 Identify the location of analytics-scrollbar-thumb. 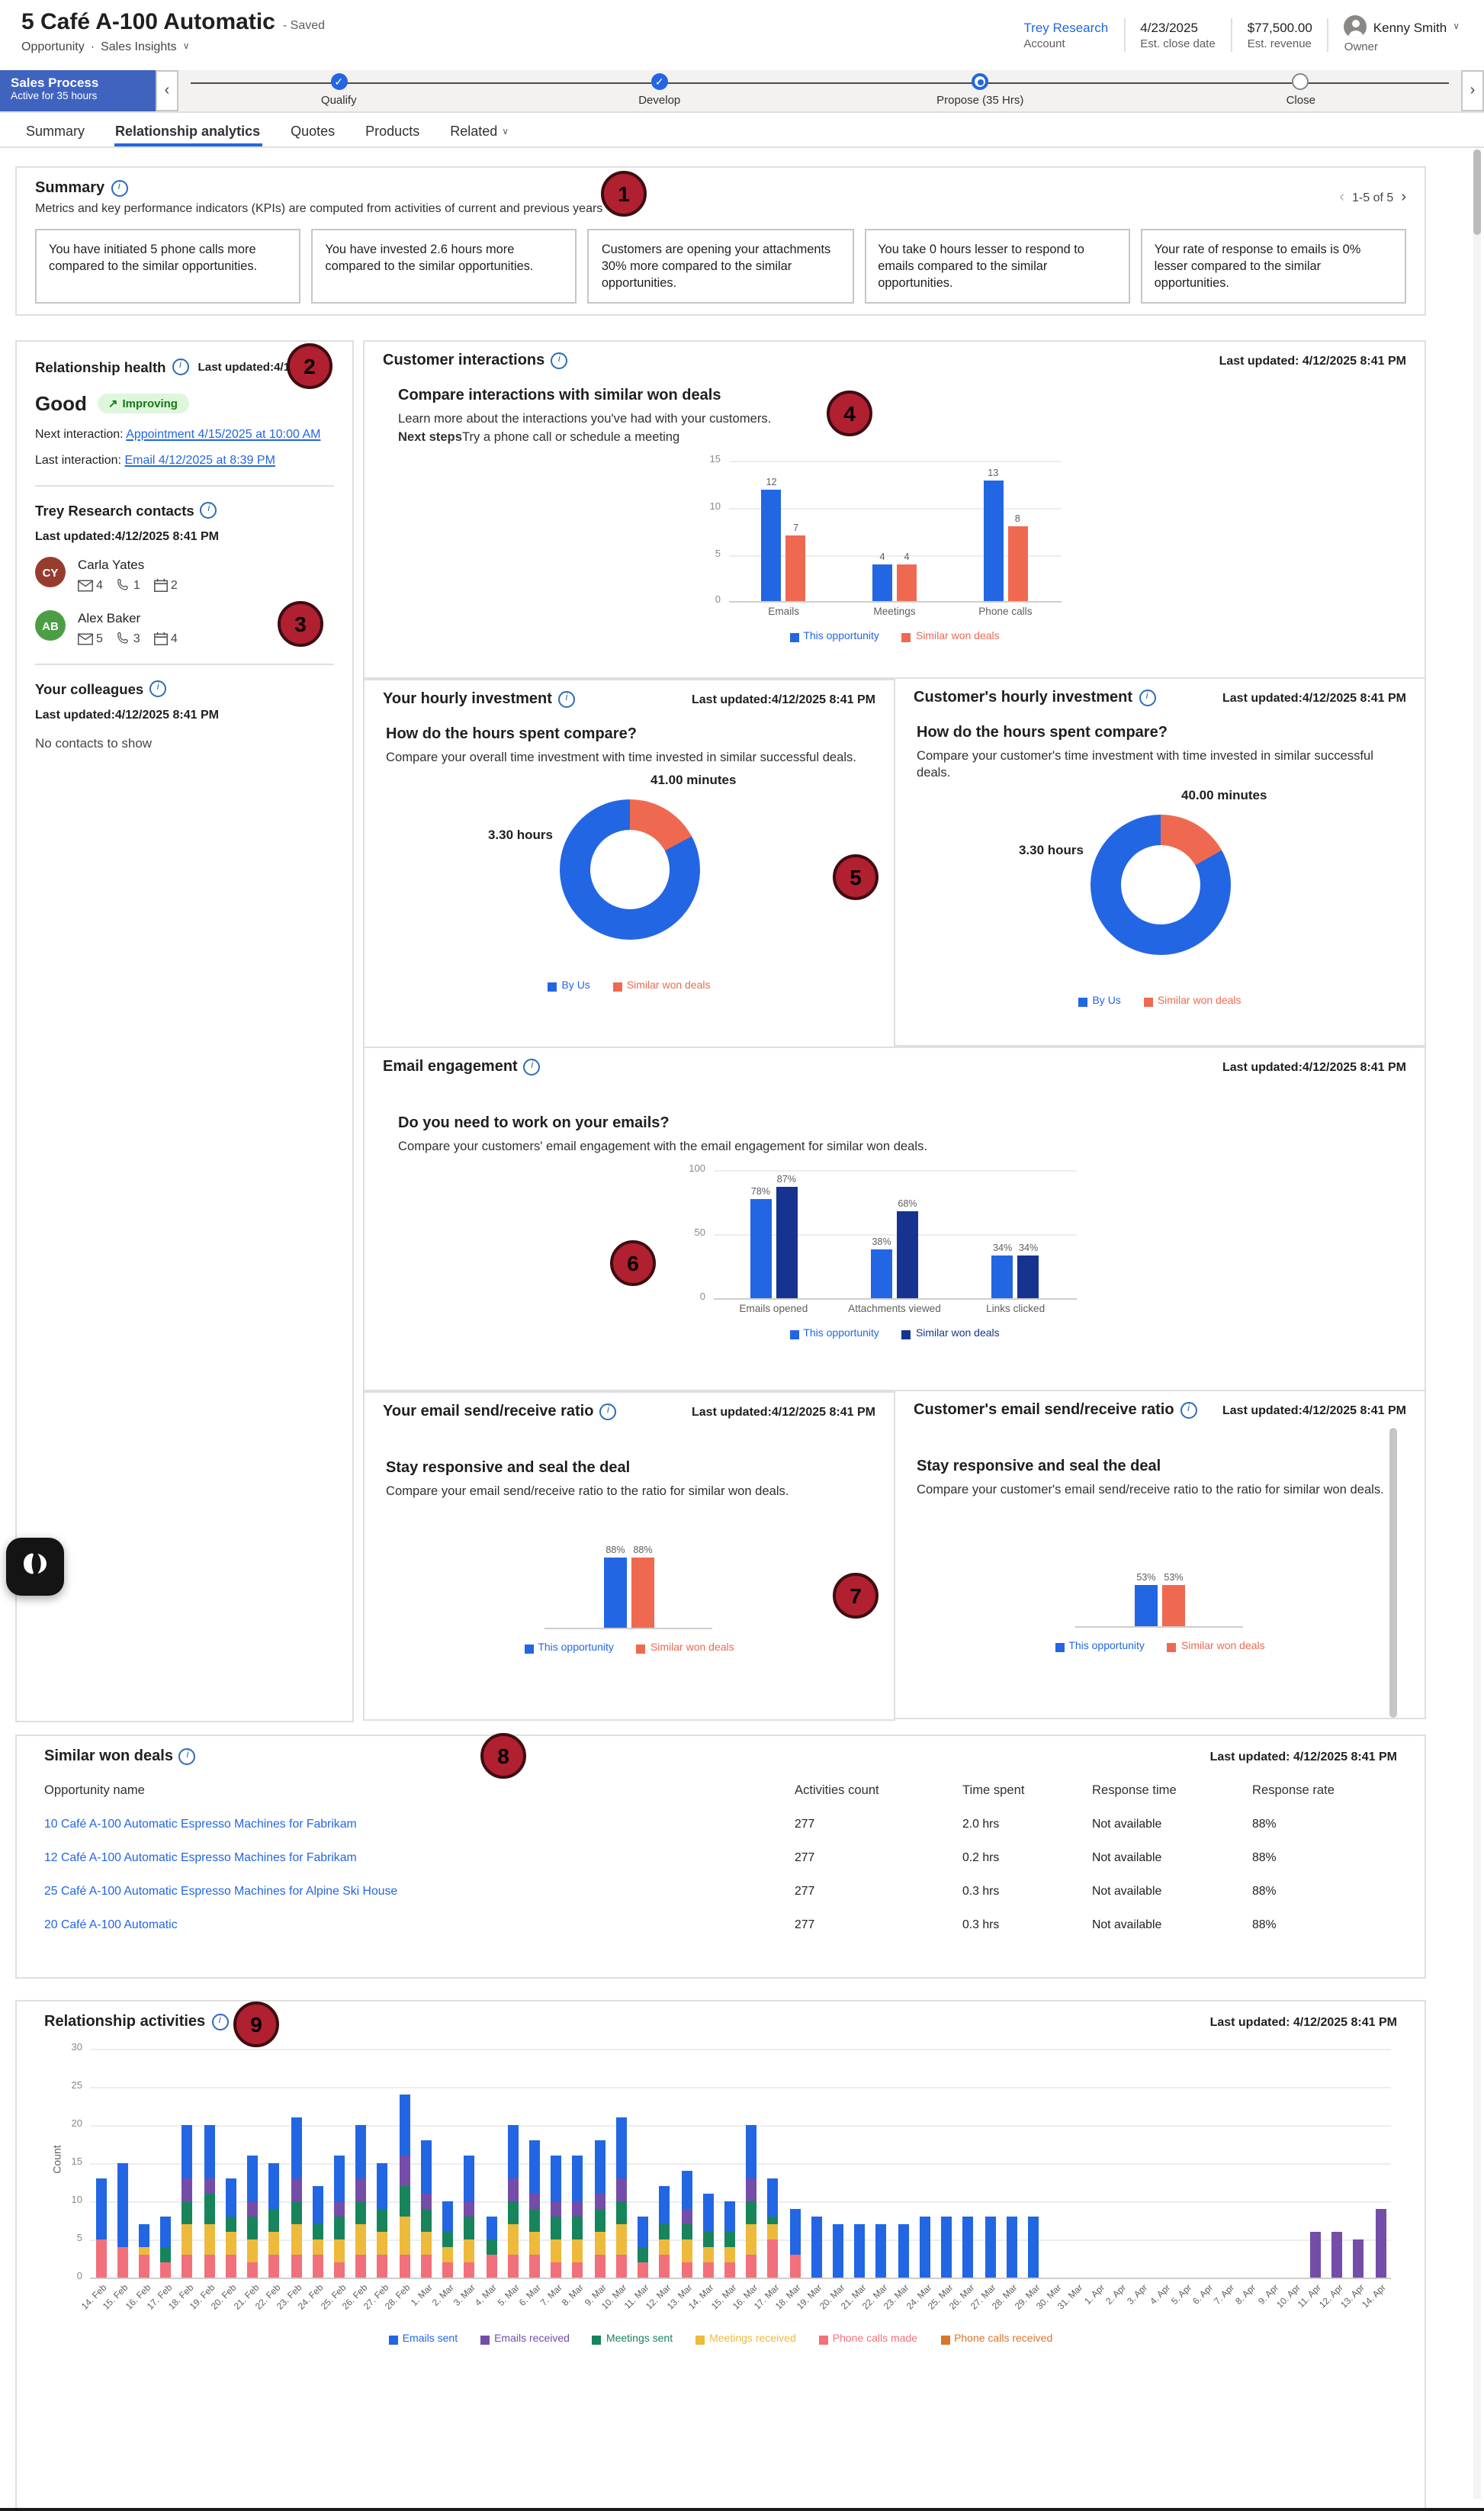
(1393, 1573).